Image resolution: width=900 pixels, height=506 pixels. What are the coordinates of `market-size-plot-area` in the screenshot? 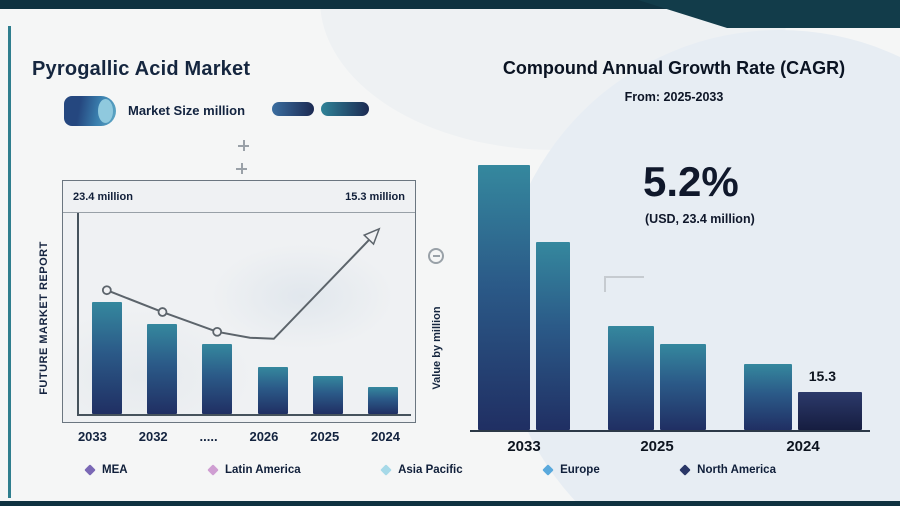 It's located at (244, 314).